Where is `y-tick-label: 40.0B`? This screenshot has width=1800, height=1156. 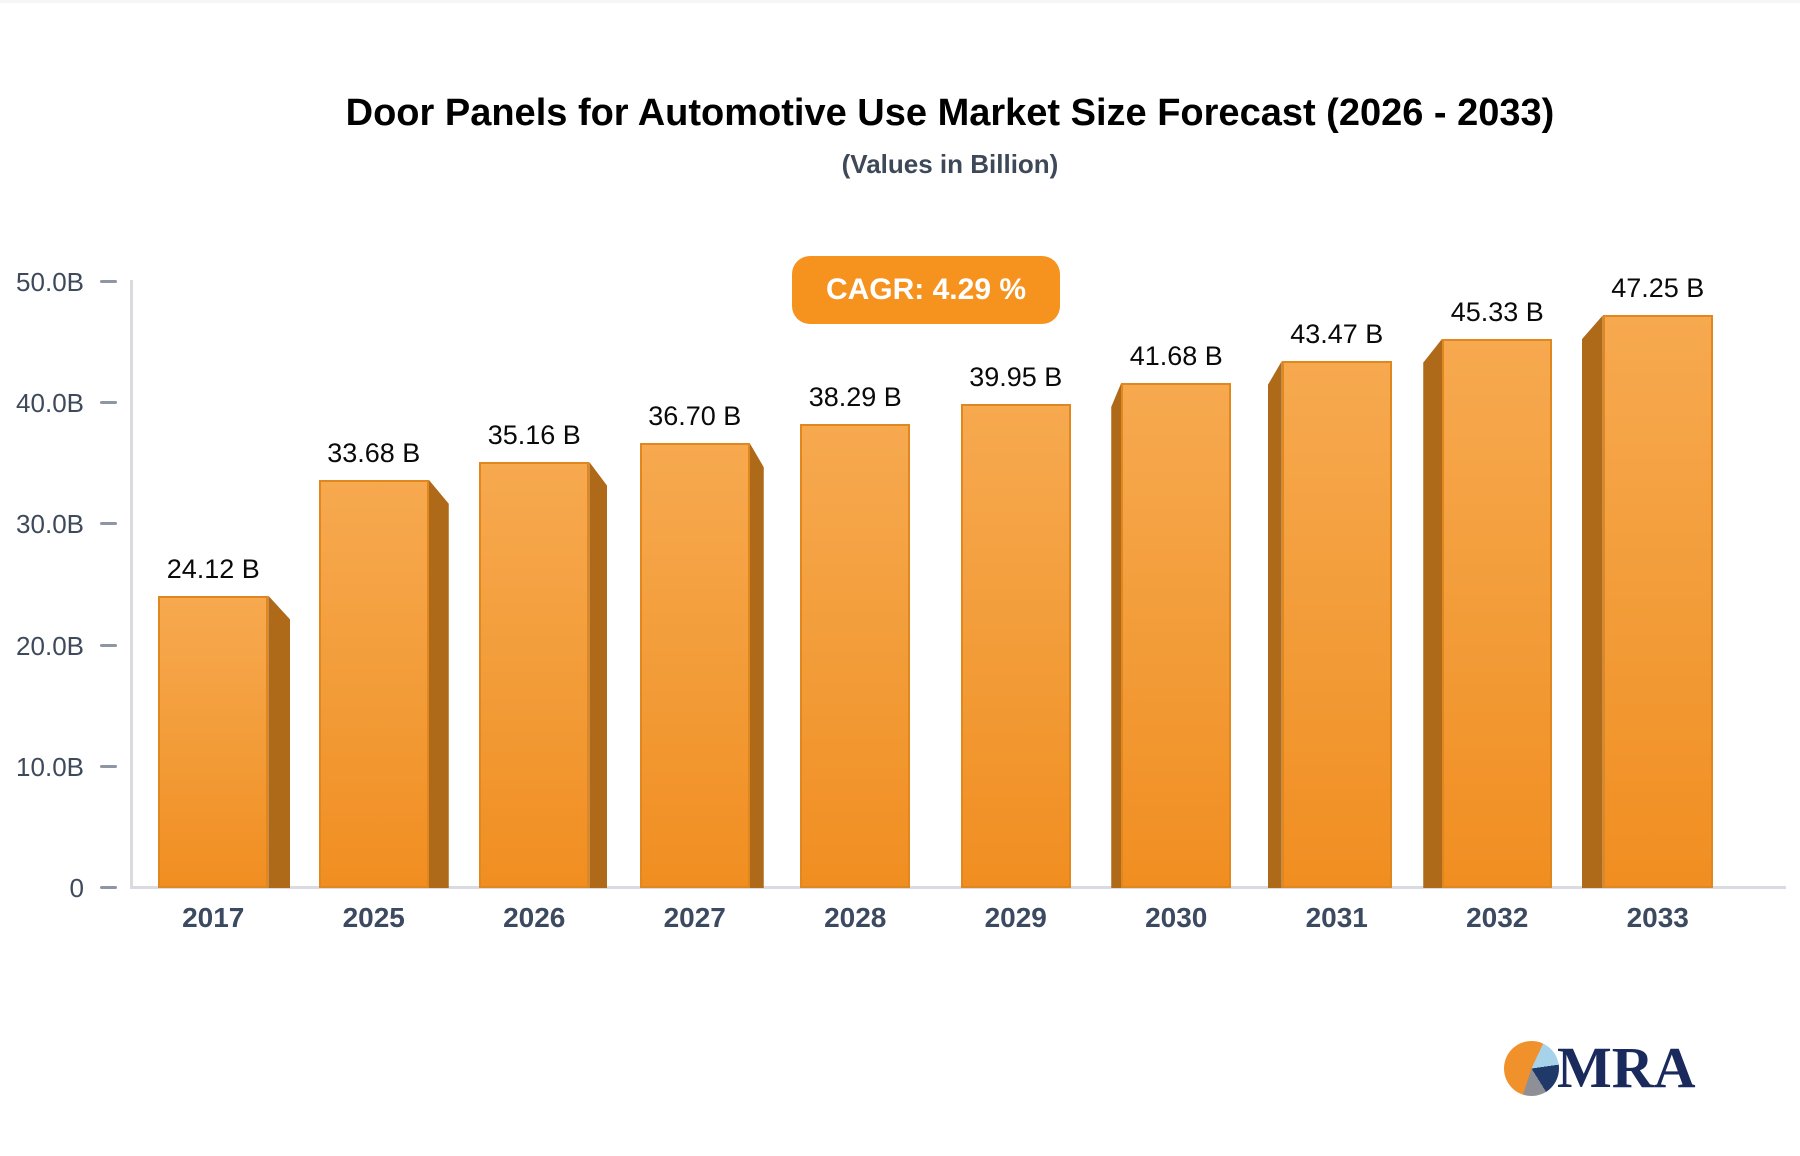 y-tick-label: 40.0B is located at coordinates (50, 403).